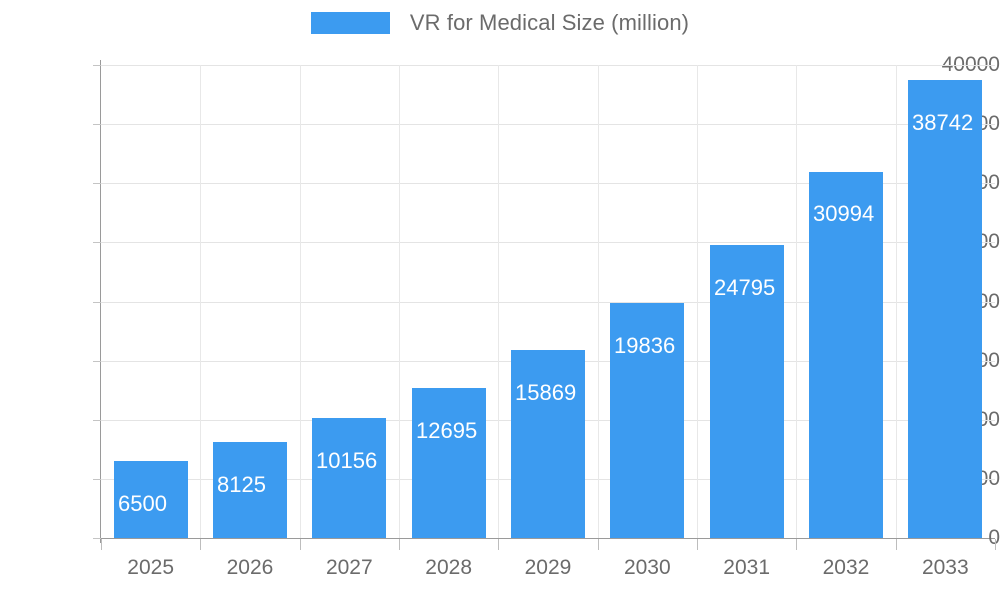 Image resolution: width=1000 pixels, height=600 pixels. What do you see at coordinates (151, 567) in the screenshot?
I see `x-axis-tick-label: 2025` at bounding box center [151, 567].